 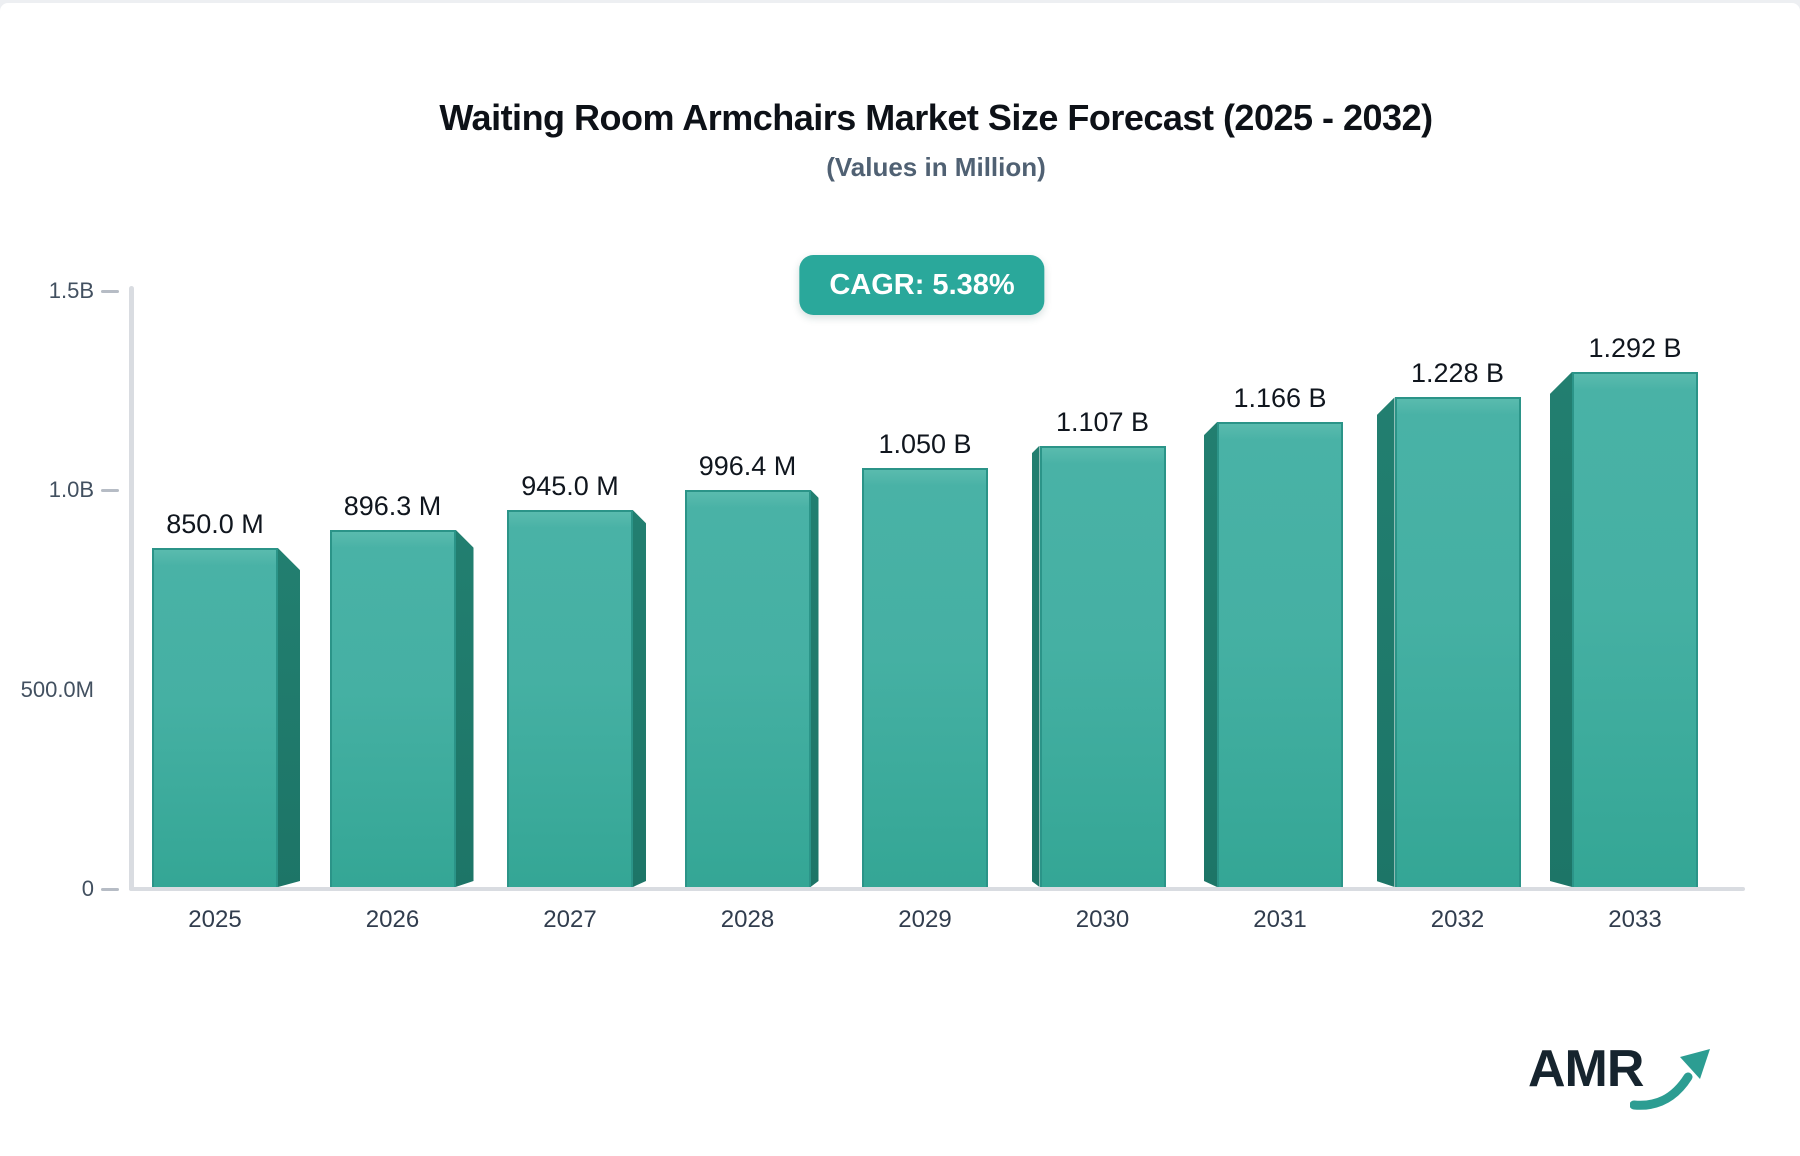 I want to click on x-axis-label-2032: 2032, so click(x=1457, y=919).